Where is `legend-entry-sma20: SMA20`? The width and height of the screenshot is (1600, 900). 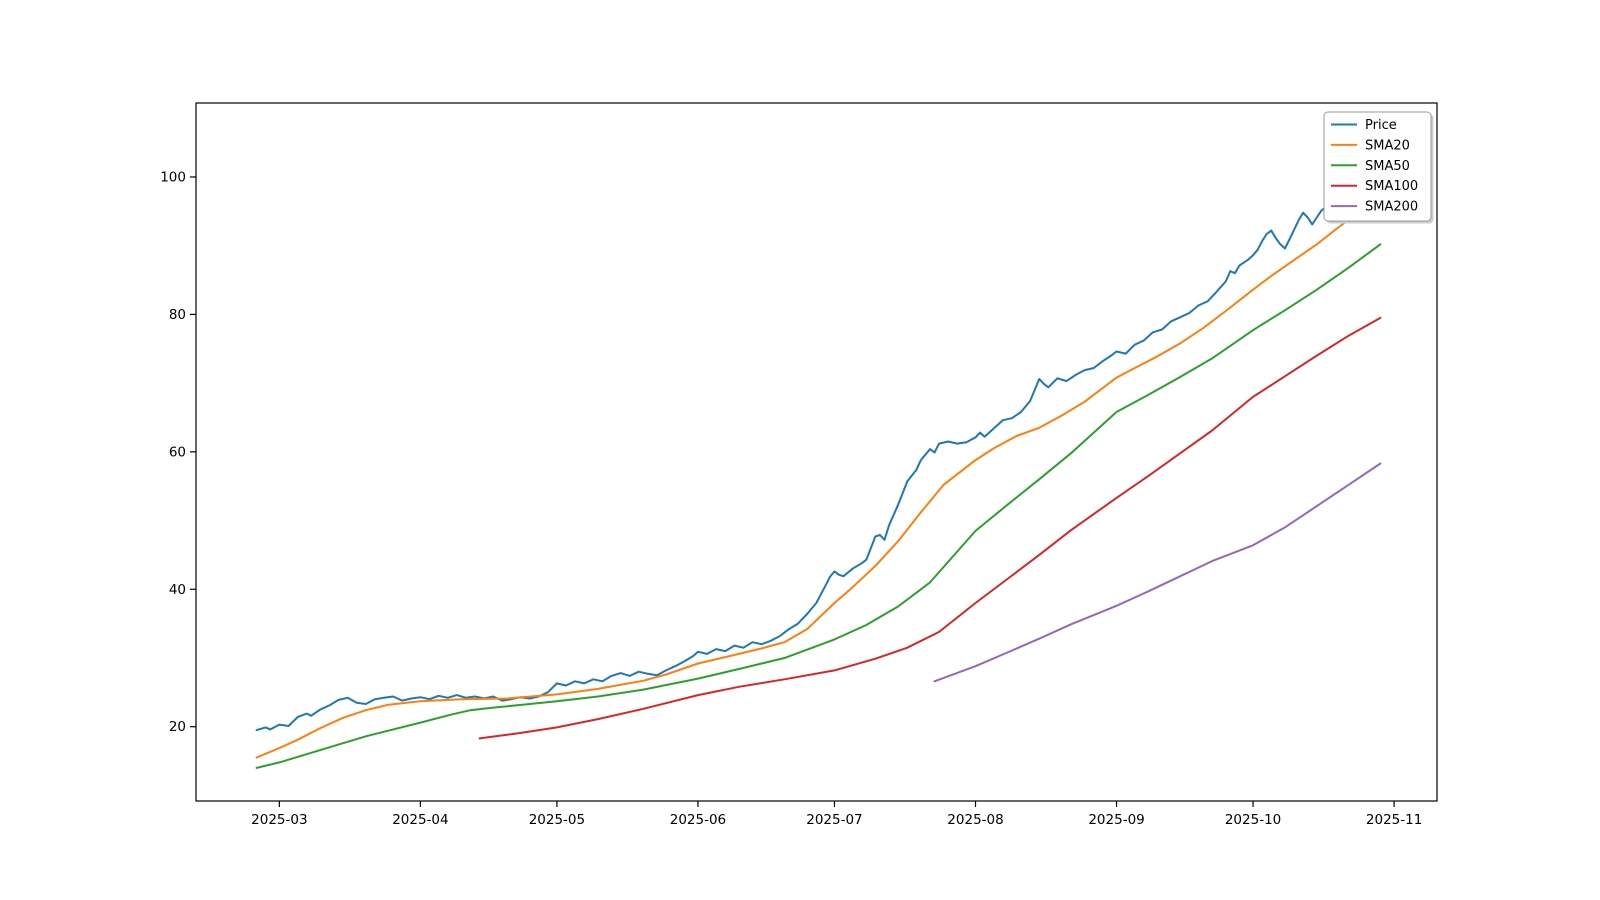 legend-entry-sma20: SMA20 is located at coordinates (1370, 145).